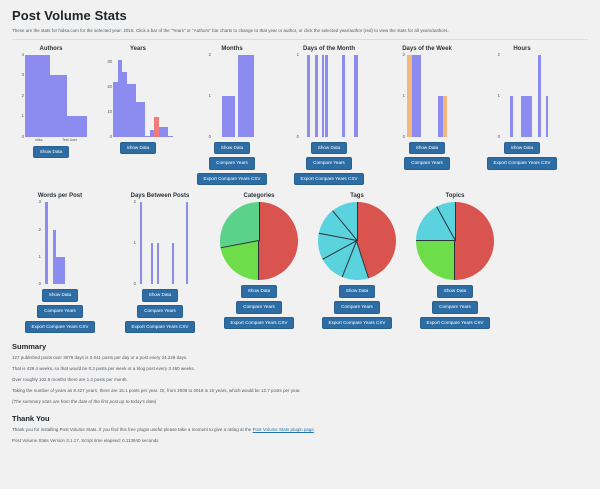 This screenshot has height=489, width=600. What do you see at coordinates (109, 86) in the screenshot?
I see `y-tick-label: 20` at bounding box center [109, 86].